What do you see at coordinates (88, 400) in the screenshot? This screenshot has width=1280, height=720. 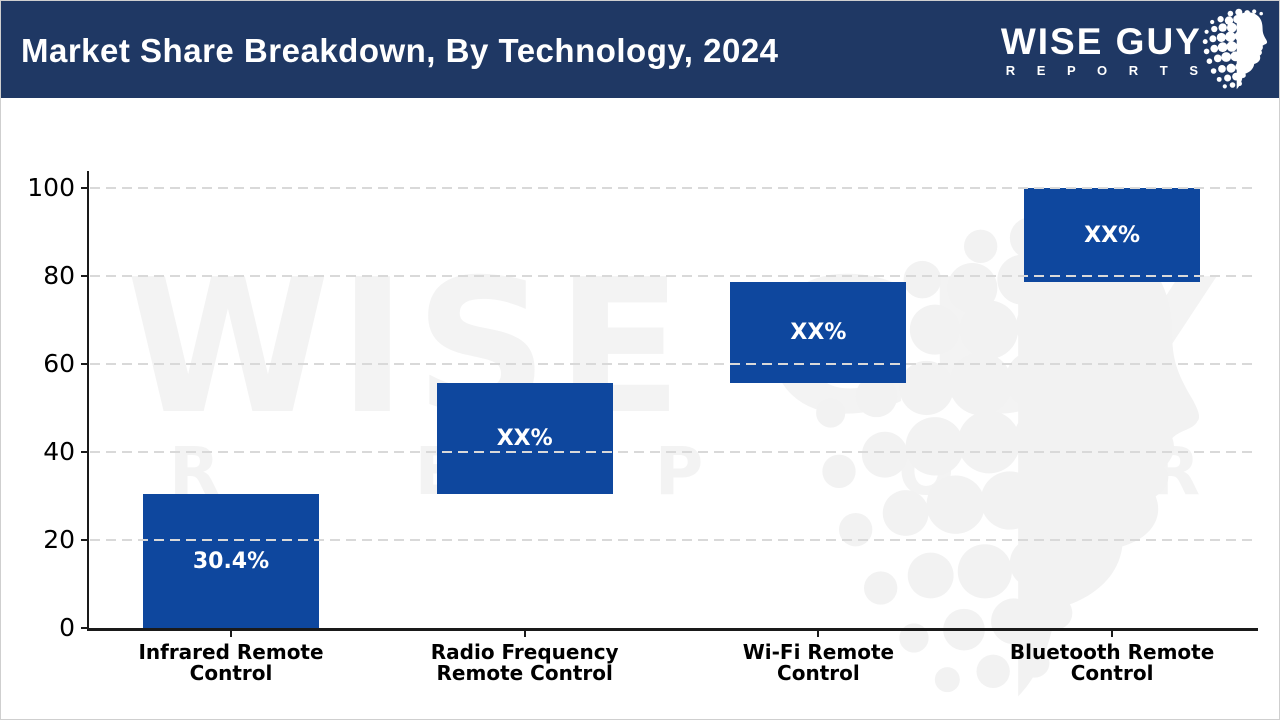 I see `y-axis-line` at bounding box center [88, 400].